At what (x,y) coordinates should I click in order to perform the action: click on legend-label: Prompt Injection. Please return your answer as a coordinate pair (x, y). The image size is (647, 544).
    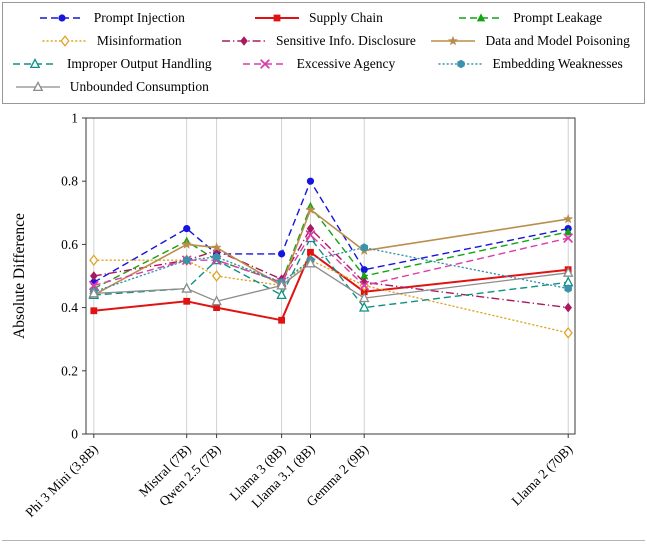
    Looking at the image, I should click on (139, 17).